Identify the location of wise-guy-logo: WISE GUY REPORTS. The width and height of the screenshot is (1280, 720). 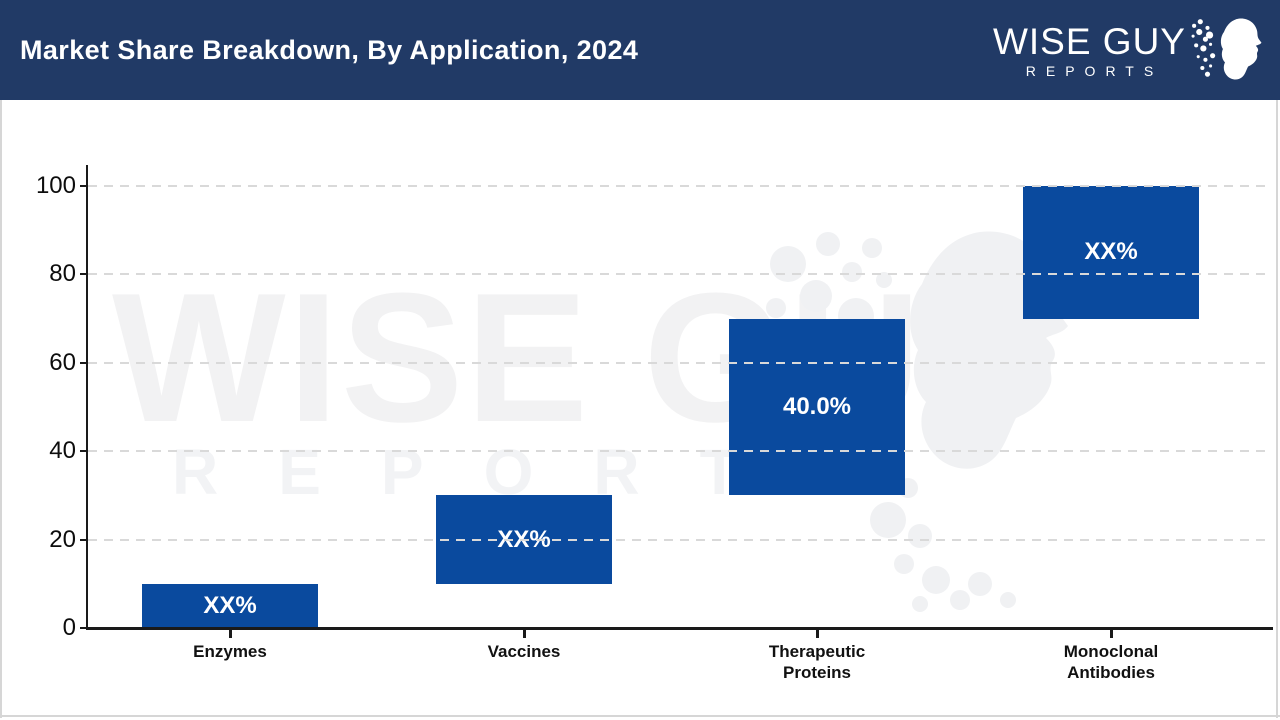
(1127, 50).